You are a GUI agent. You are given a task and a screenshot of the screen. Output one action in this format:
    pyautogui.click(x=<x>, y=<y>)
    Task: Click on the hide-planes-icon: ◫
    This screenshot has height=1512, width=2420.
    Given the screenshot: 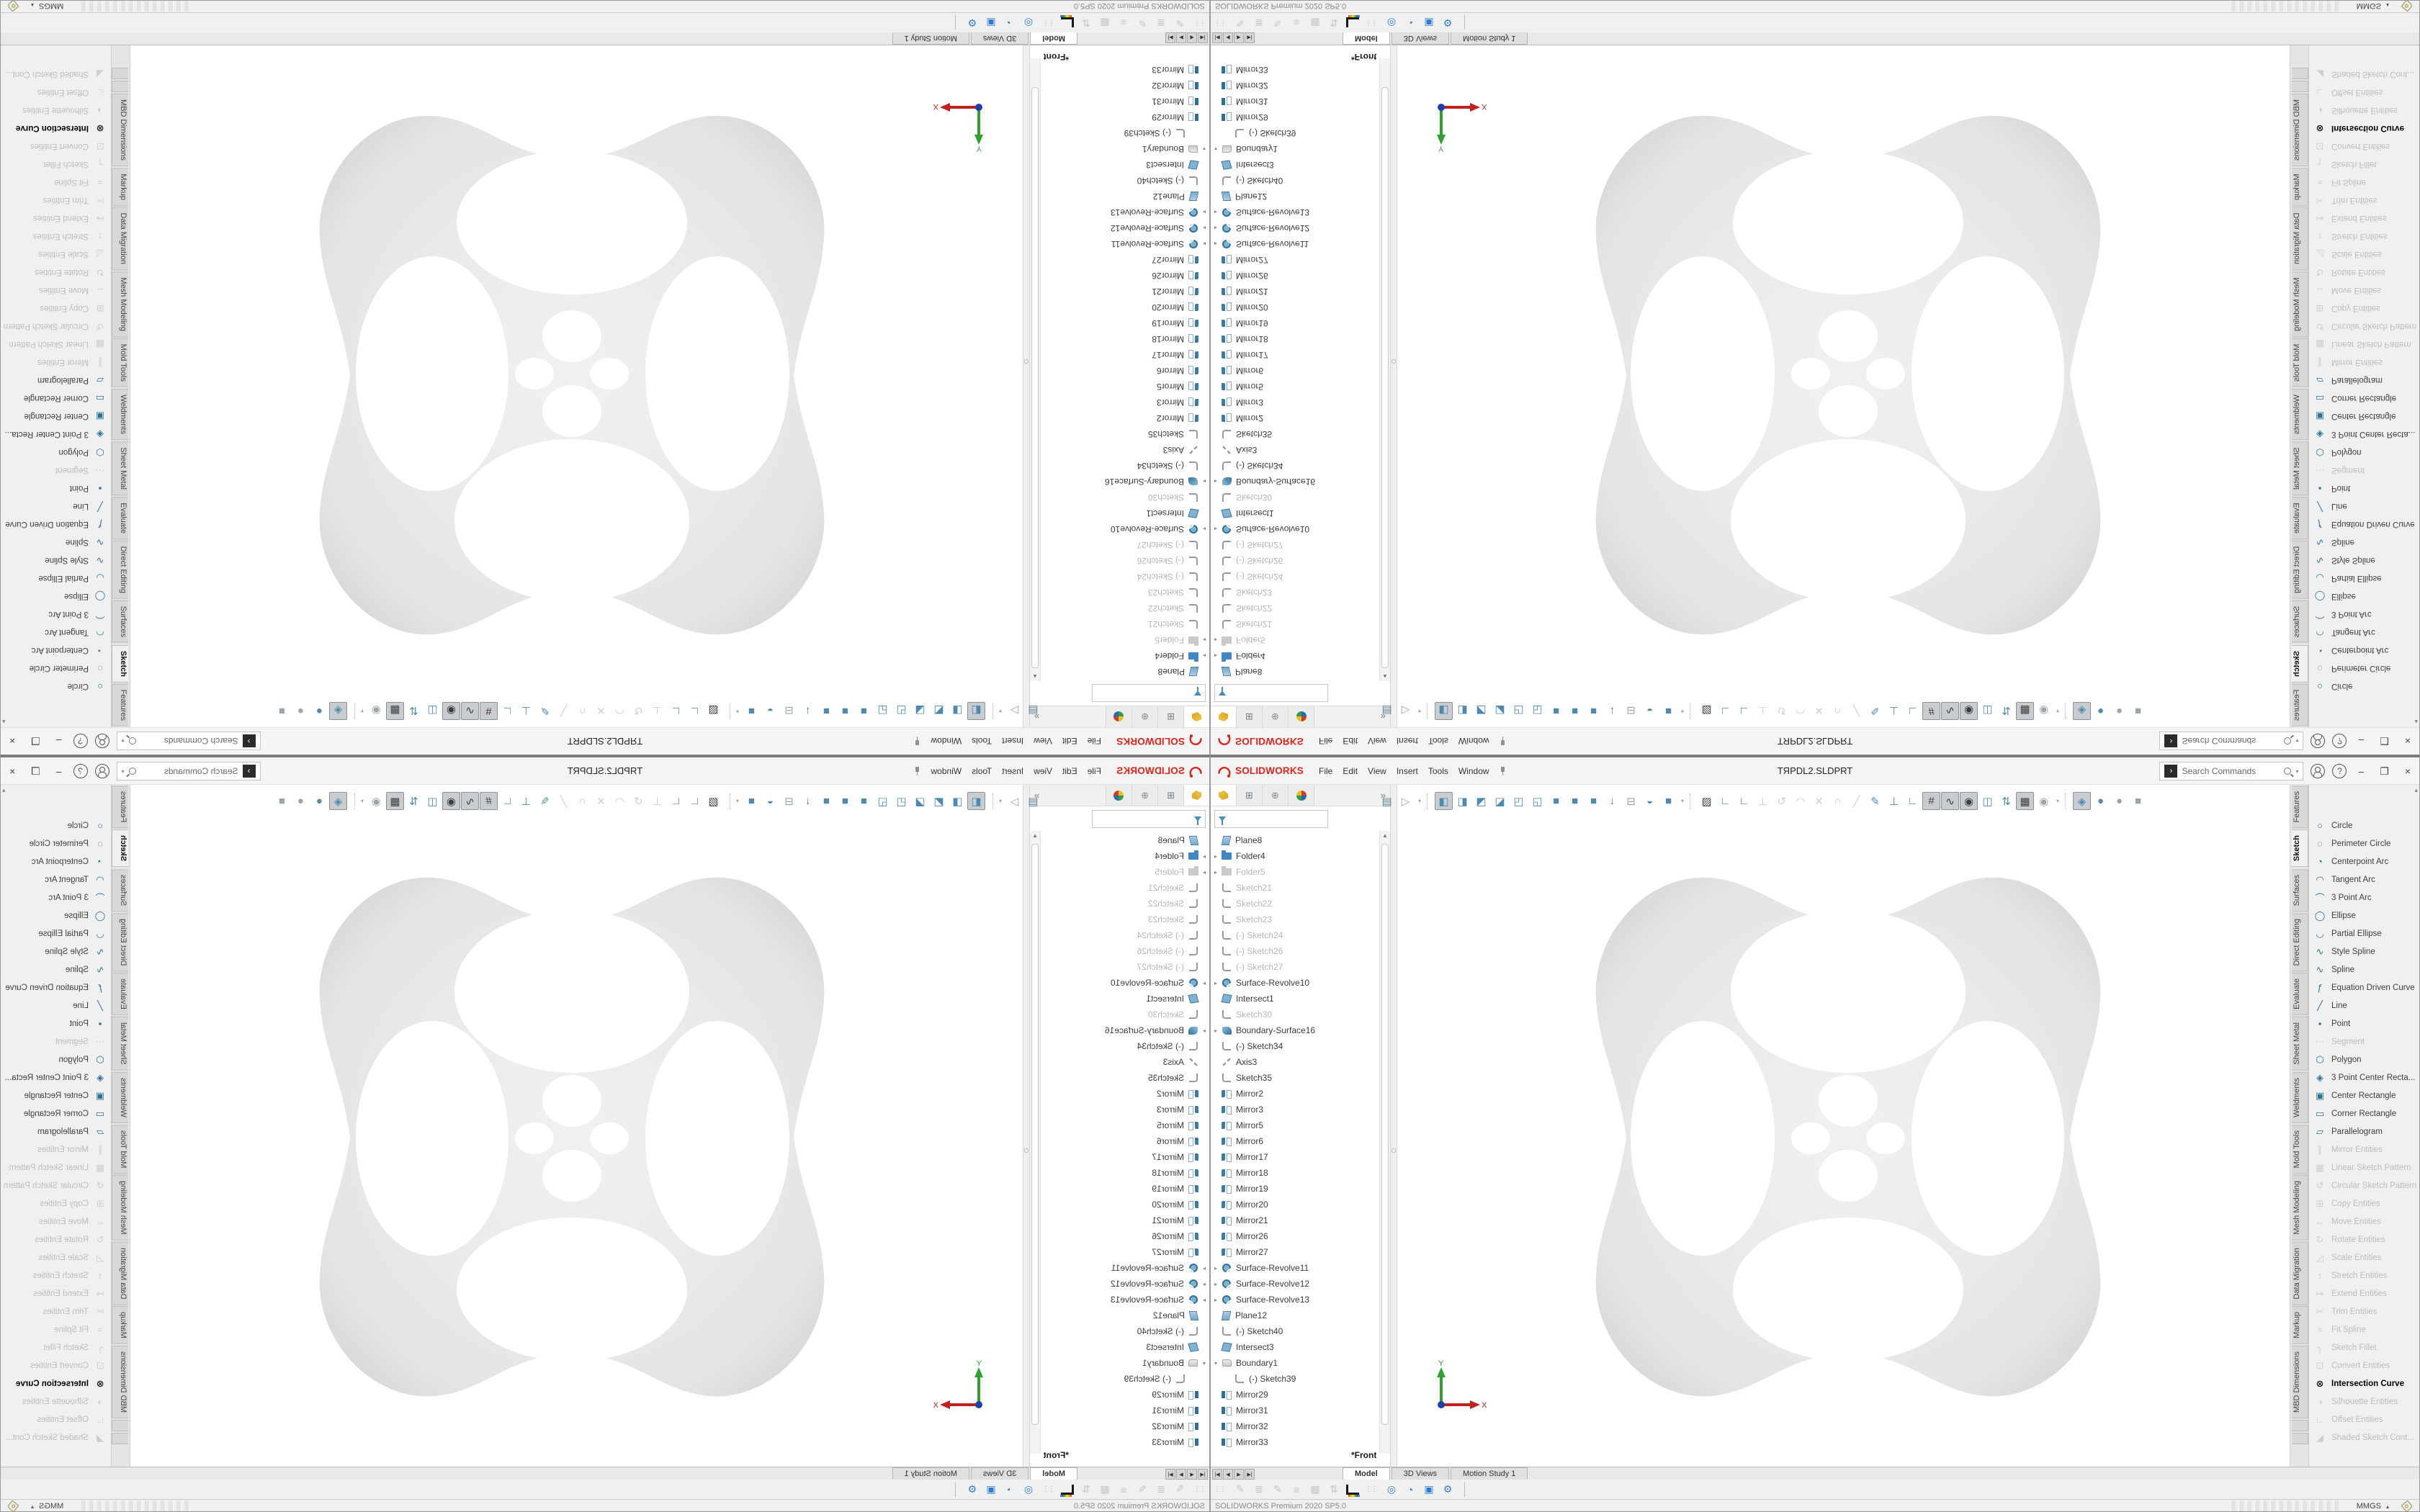 What is the action you would take?
    pyautogui.click(x=1987, y=801)
    